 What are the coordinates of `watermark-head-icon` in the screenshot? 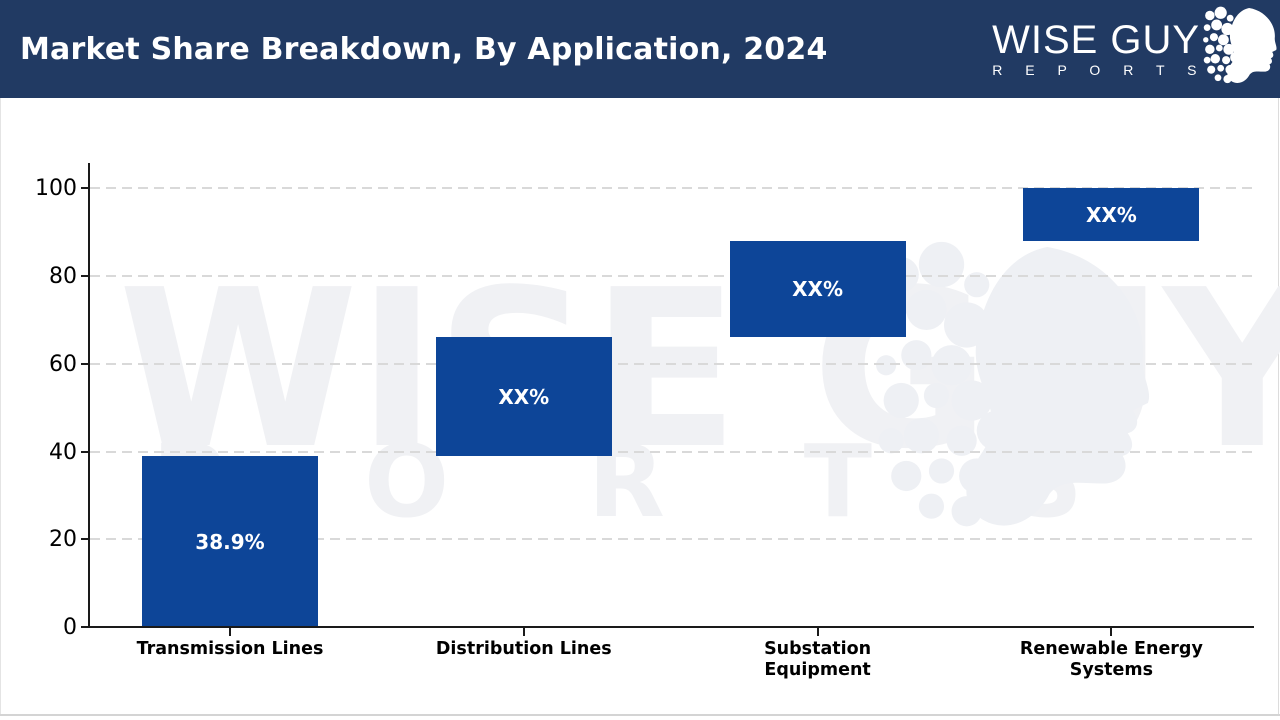 It's located at (1013, 384).